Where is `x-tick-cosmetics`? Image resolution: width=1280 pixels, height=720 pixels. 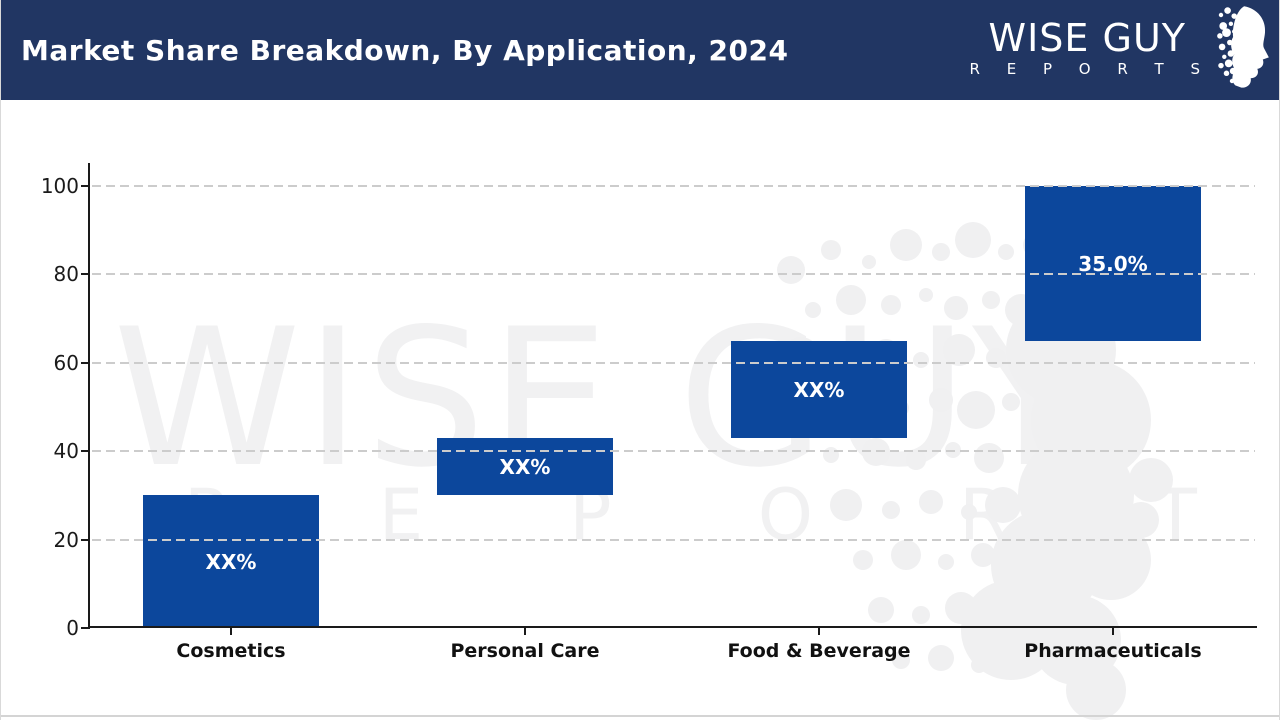 x-tick-cosmetics is located at coordinates (231, 631).